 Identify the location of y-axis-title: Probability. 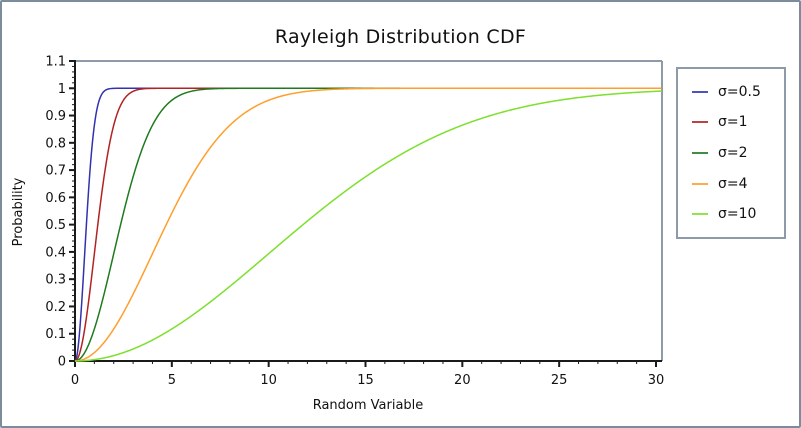
(18, 211).